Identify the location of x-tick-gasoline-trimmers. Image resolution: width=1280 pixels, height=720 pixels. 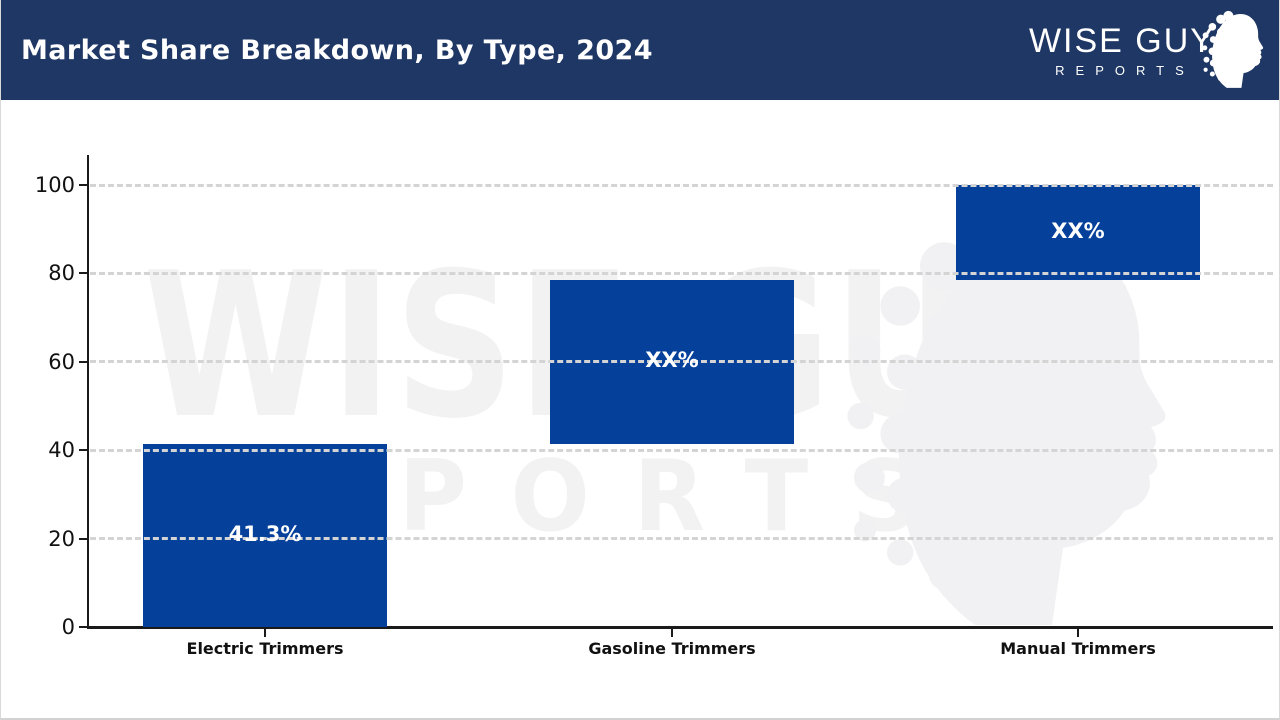
(672, 633).